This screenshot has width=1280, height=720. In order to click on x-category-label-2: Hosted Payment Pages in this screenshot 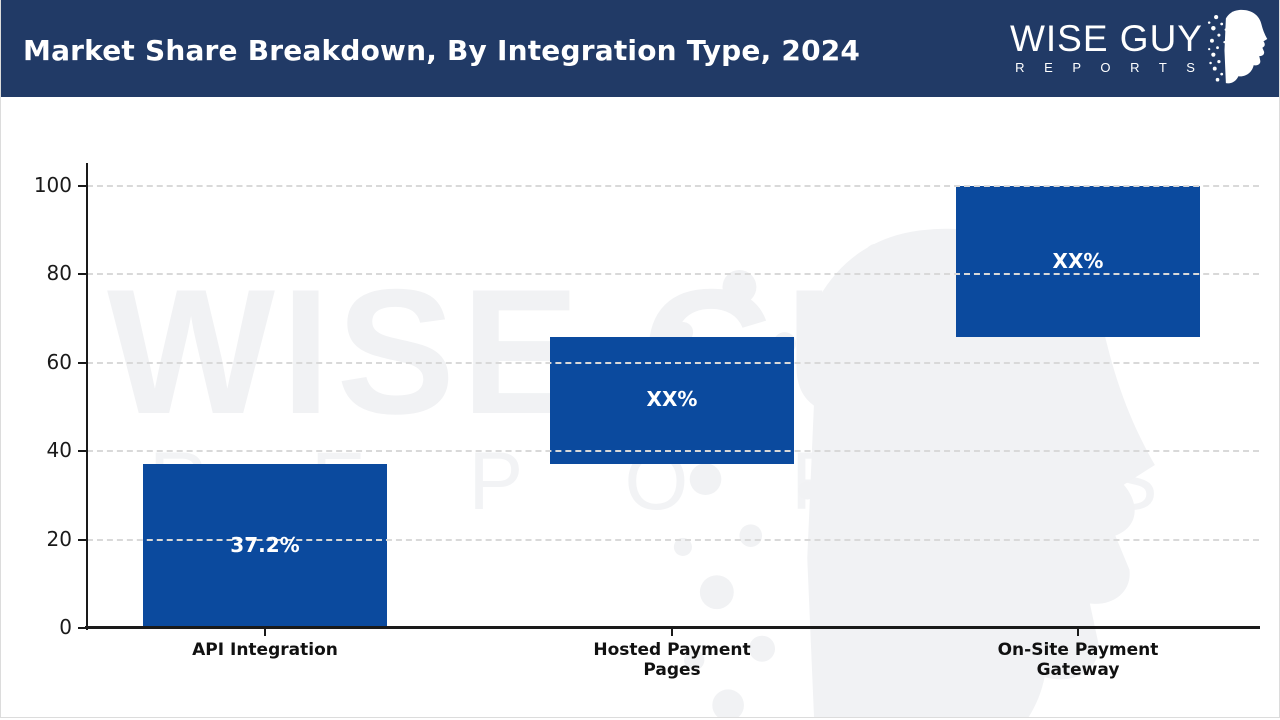, I will do `click(672, 660)`.